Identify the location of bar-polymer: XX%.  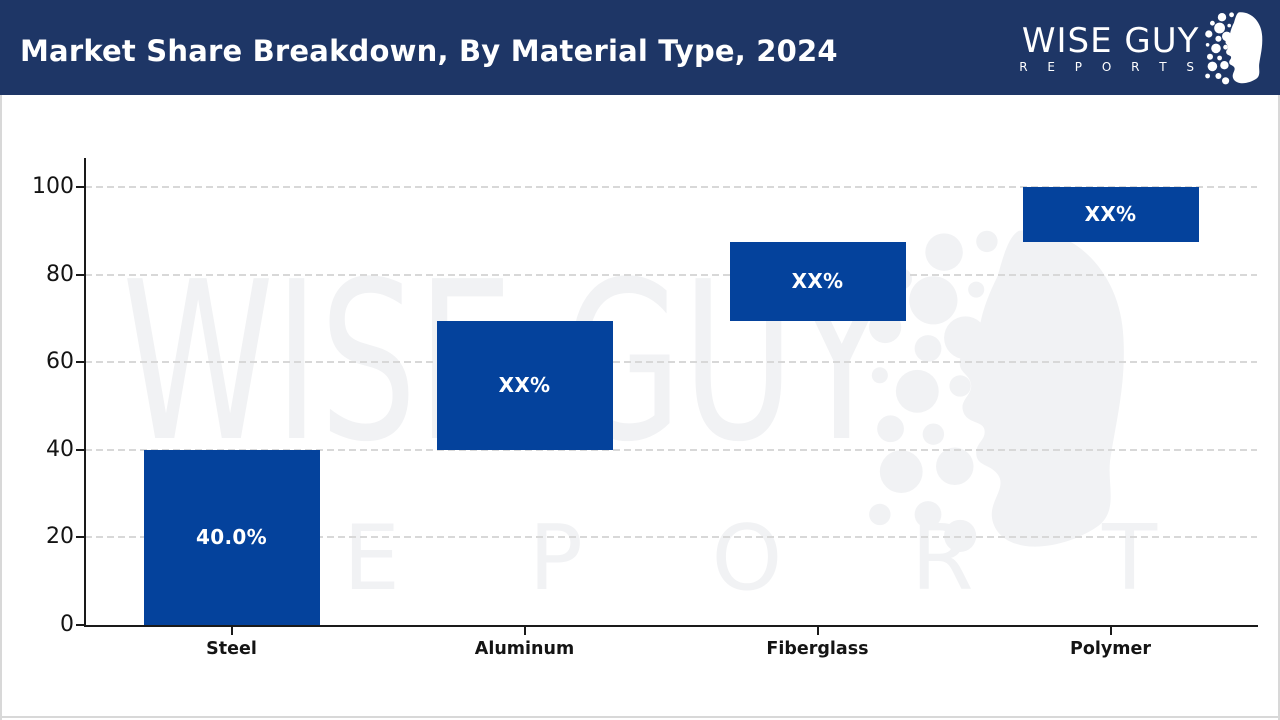
(1110, 214).